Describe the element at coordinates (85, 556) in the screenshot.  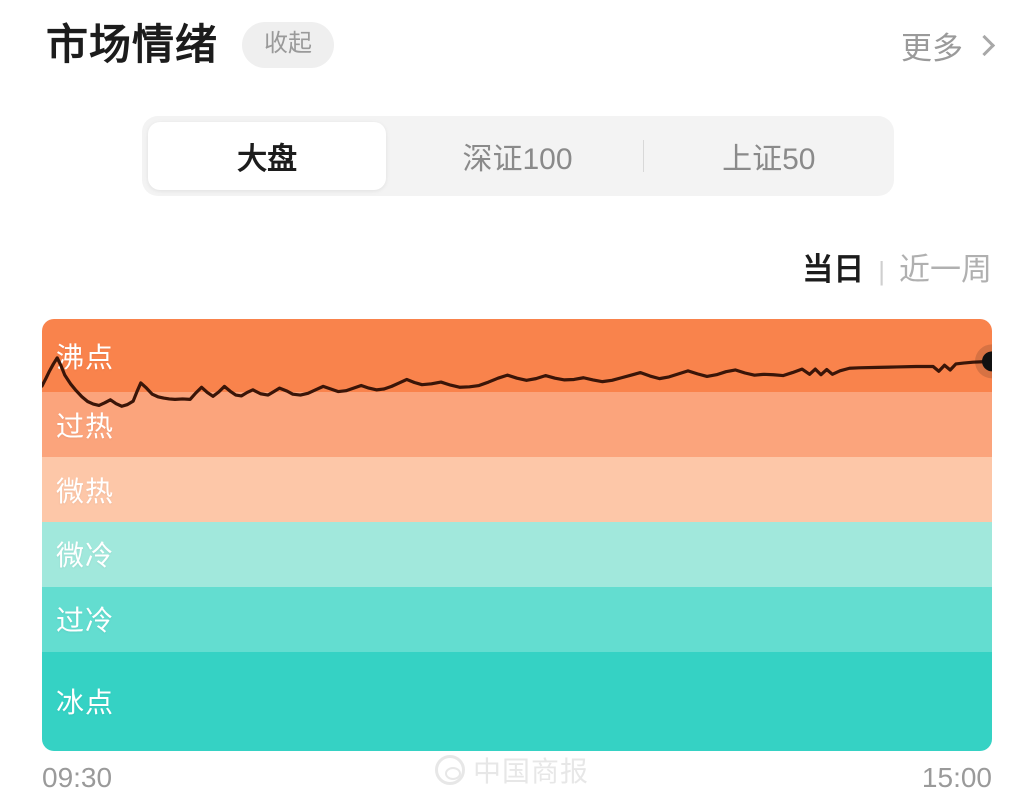
I see `band-label-3: 微冷` at that location.